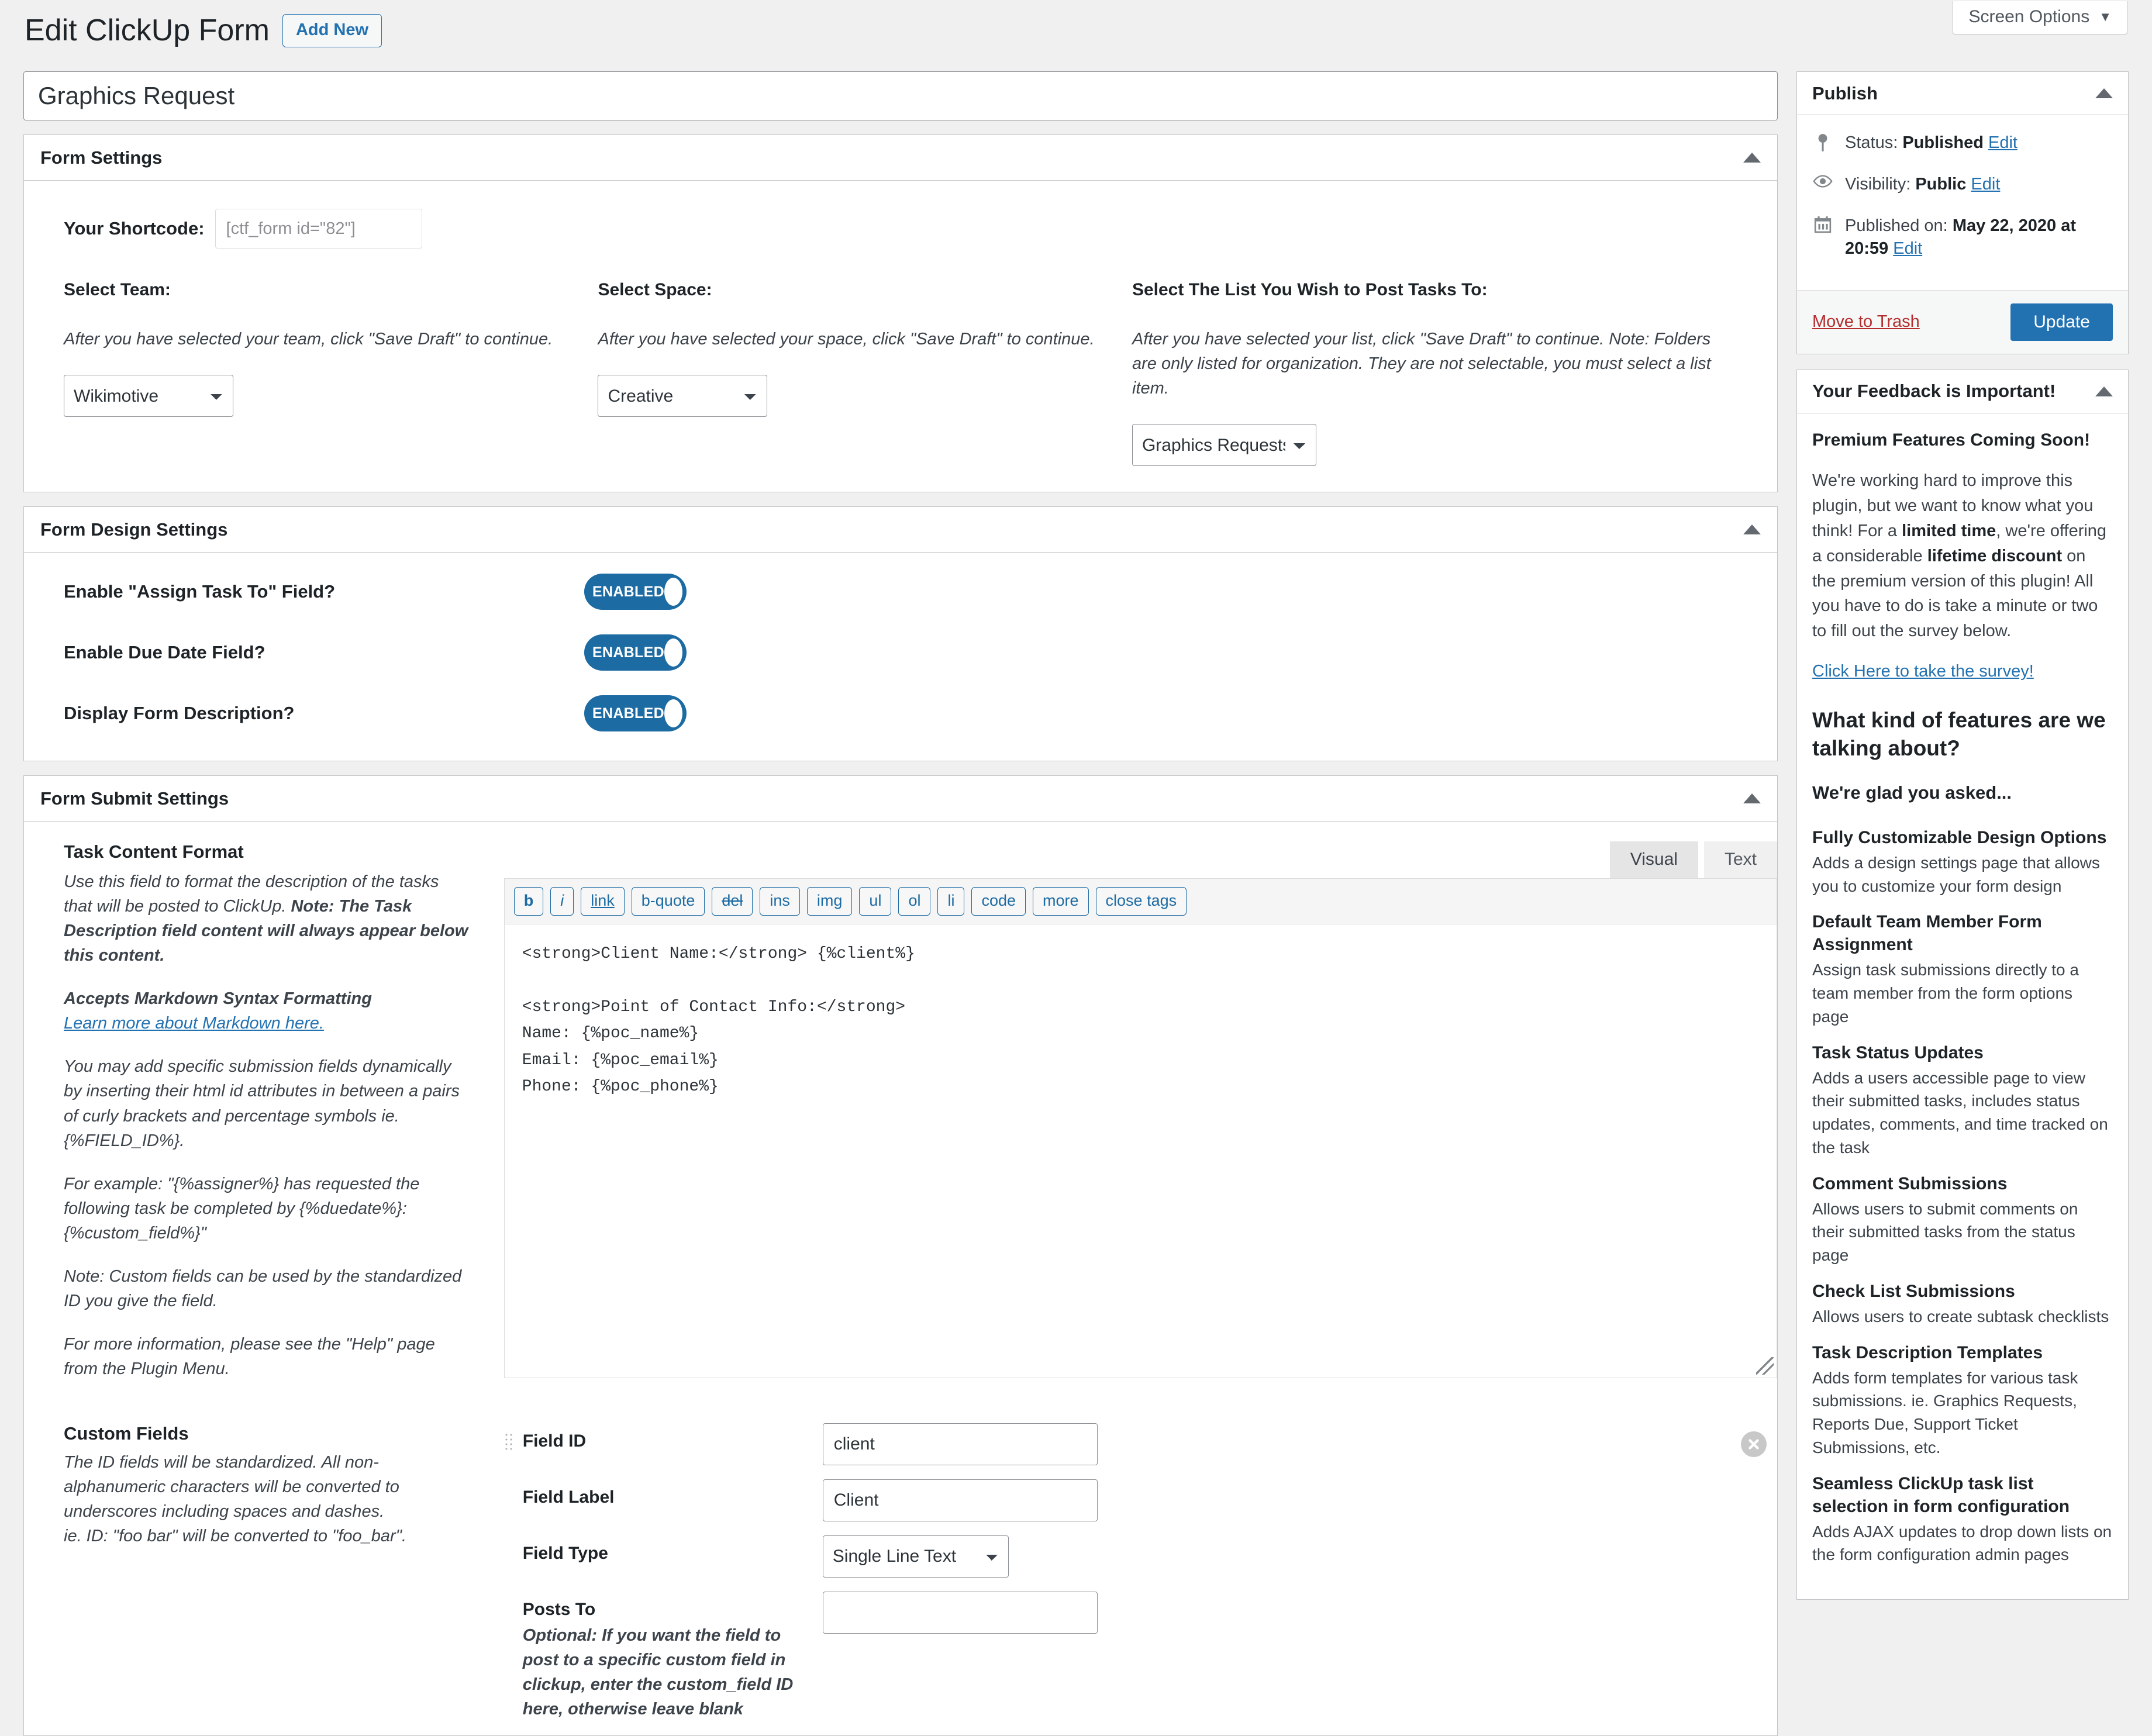 The width and height of the screenshot is (2152, 1736). I want to click on form-title-input, so click(900, 95).